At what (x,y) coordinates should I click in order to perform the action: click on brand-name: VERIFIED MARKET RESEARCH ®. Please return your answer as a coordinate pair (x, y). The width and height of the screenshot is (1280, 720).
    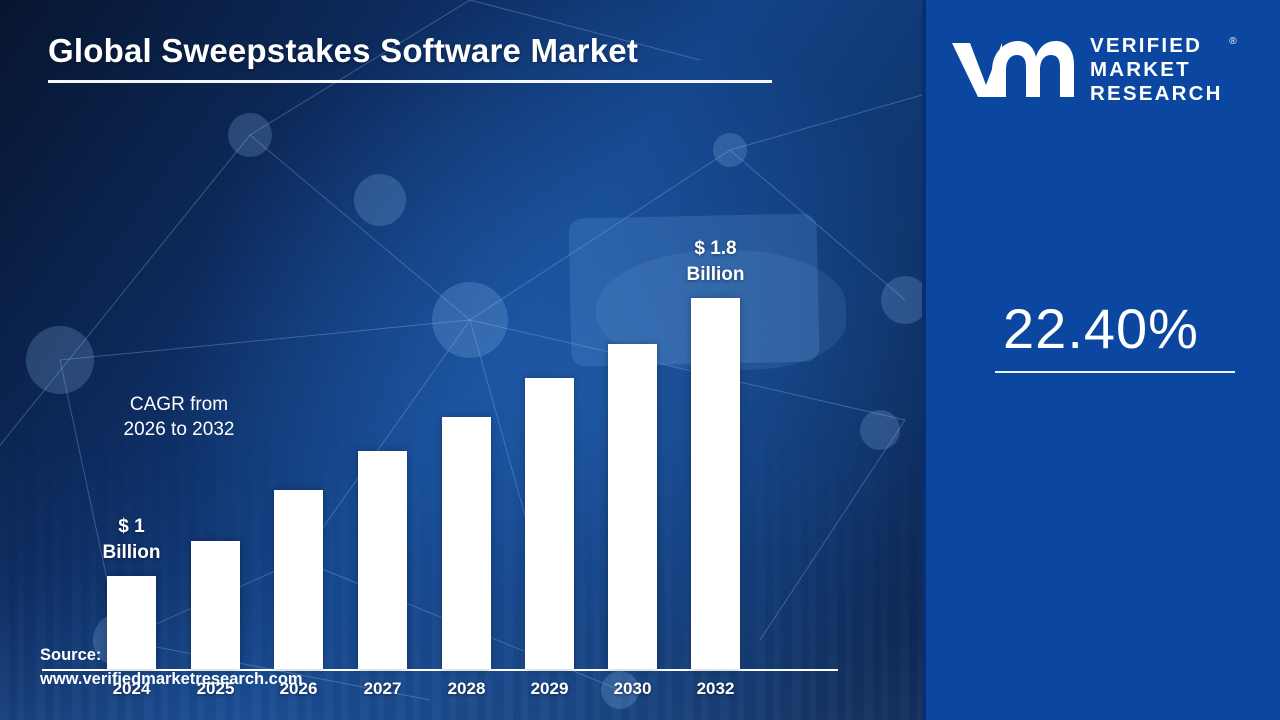
    Looking at the image, I should click on (1163, 70).